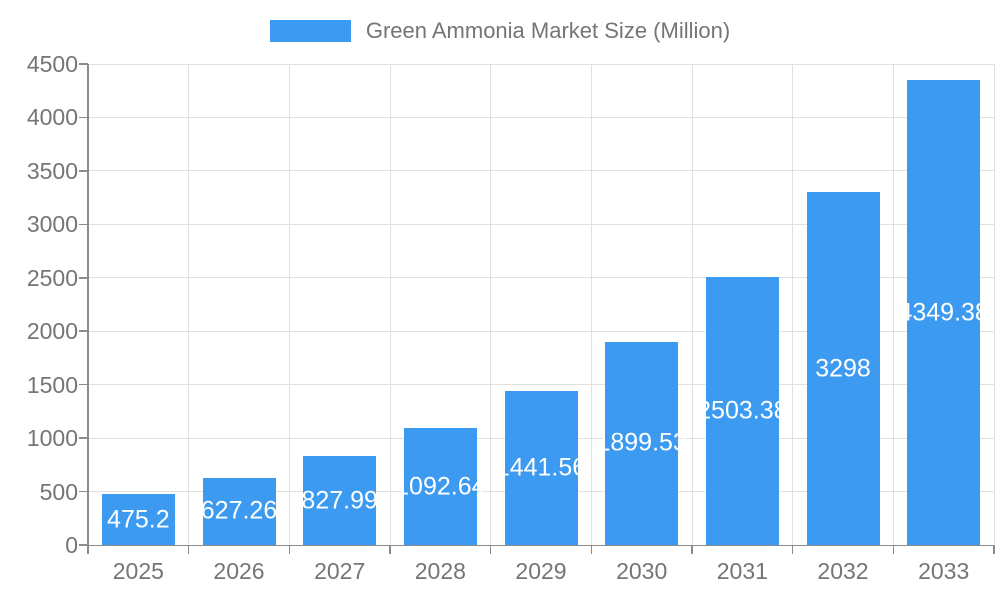 The width and height of the screenshot is (1000, 600). I want to click on bar-2033, so click(944, 312).